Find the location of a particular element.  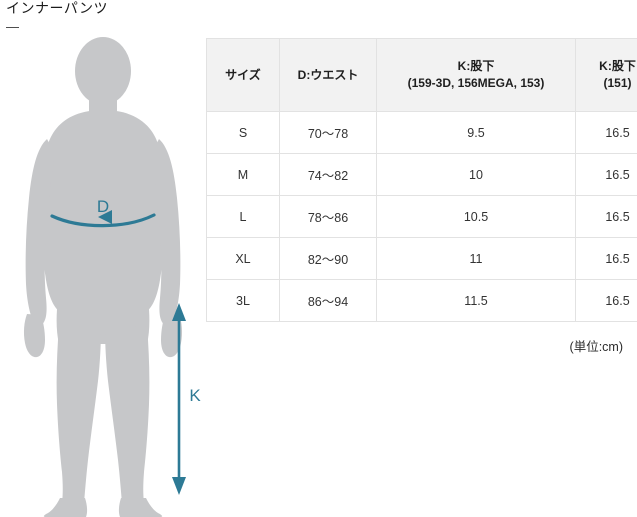

column-header-inseam-main: K:股下 (159-3D, 156MEGA, 153) is located at coordinates (476, 75).